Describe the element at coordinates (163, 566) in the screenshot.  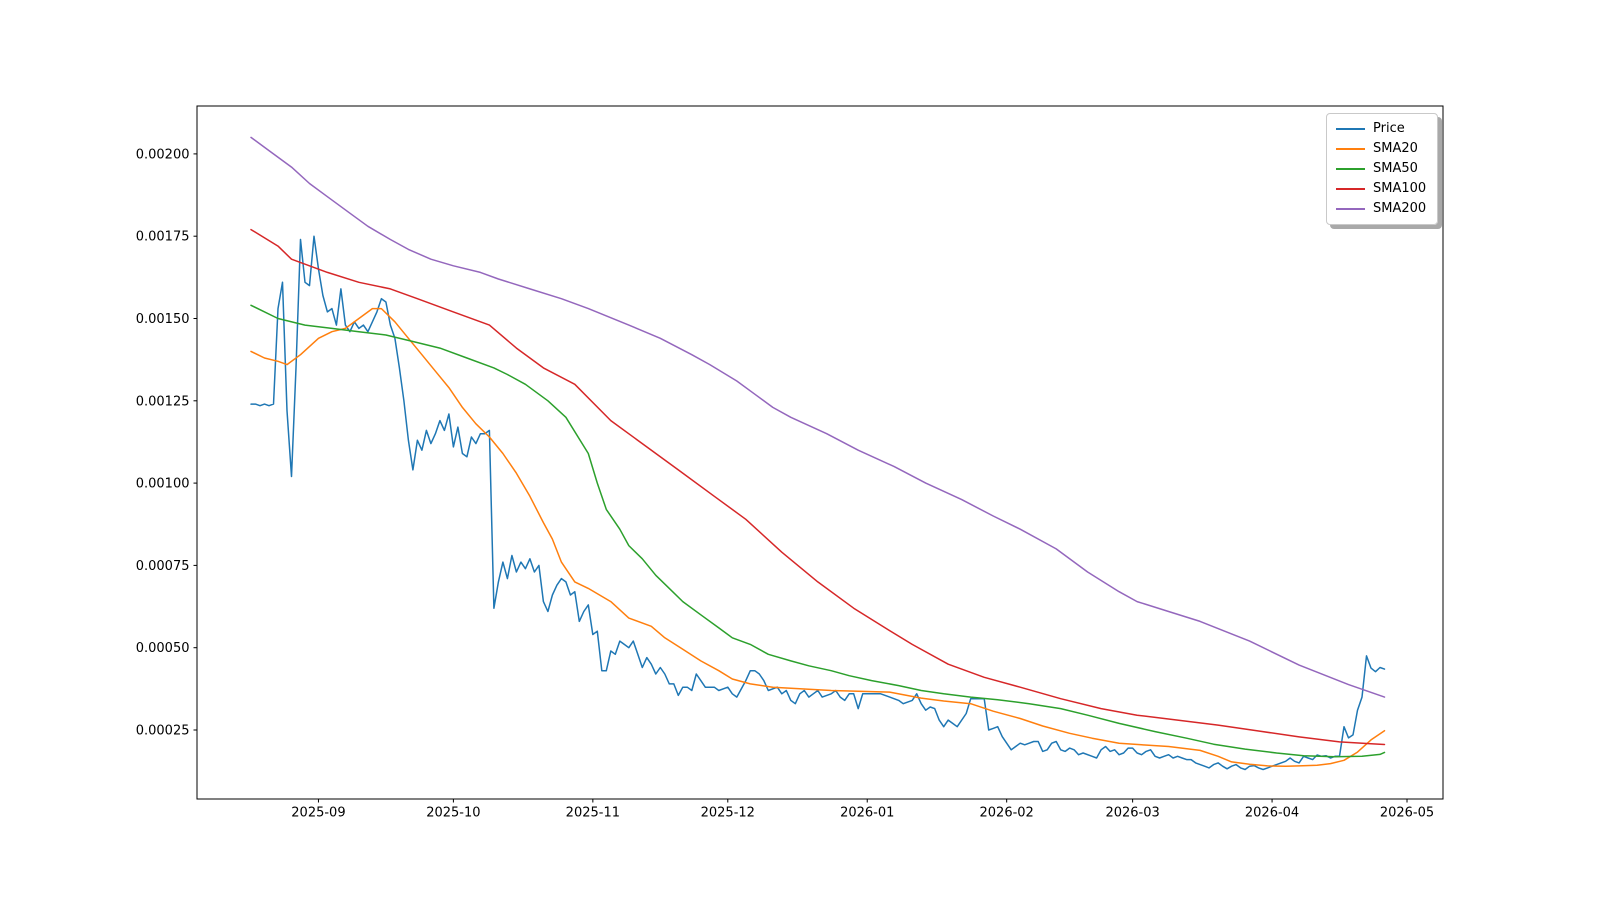
I see `y-tick-label: 0.00075` at that location.